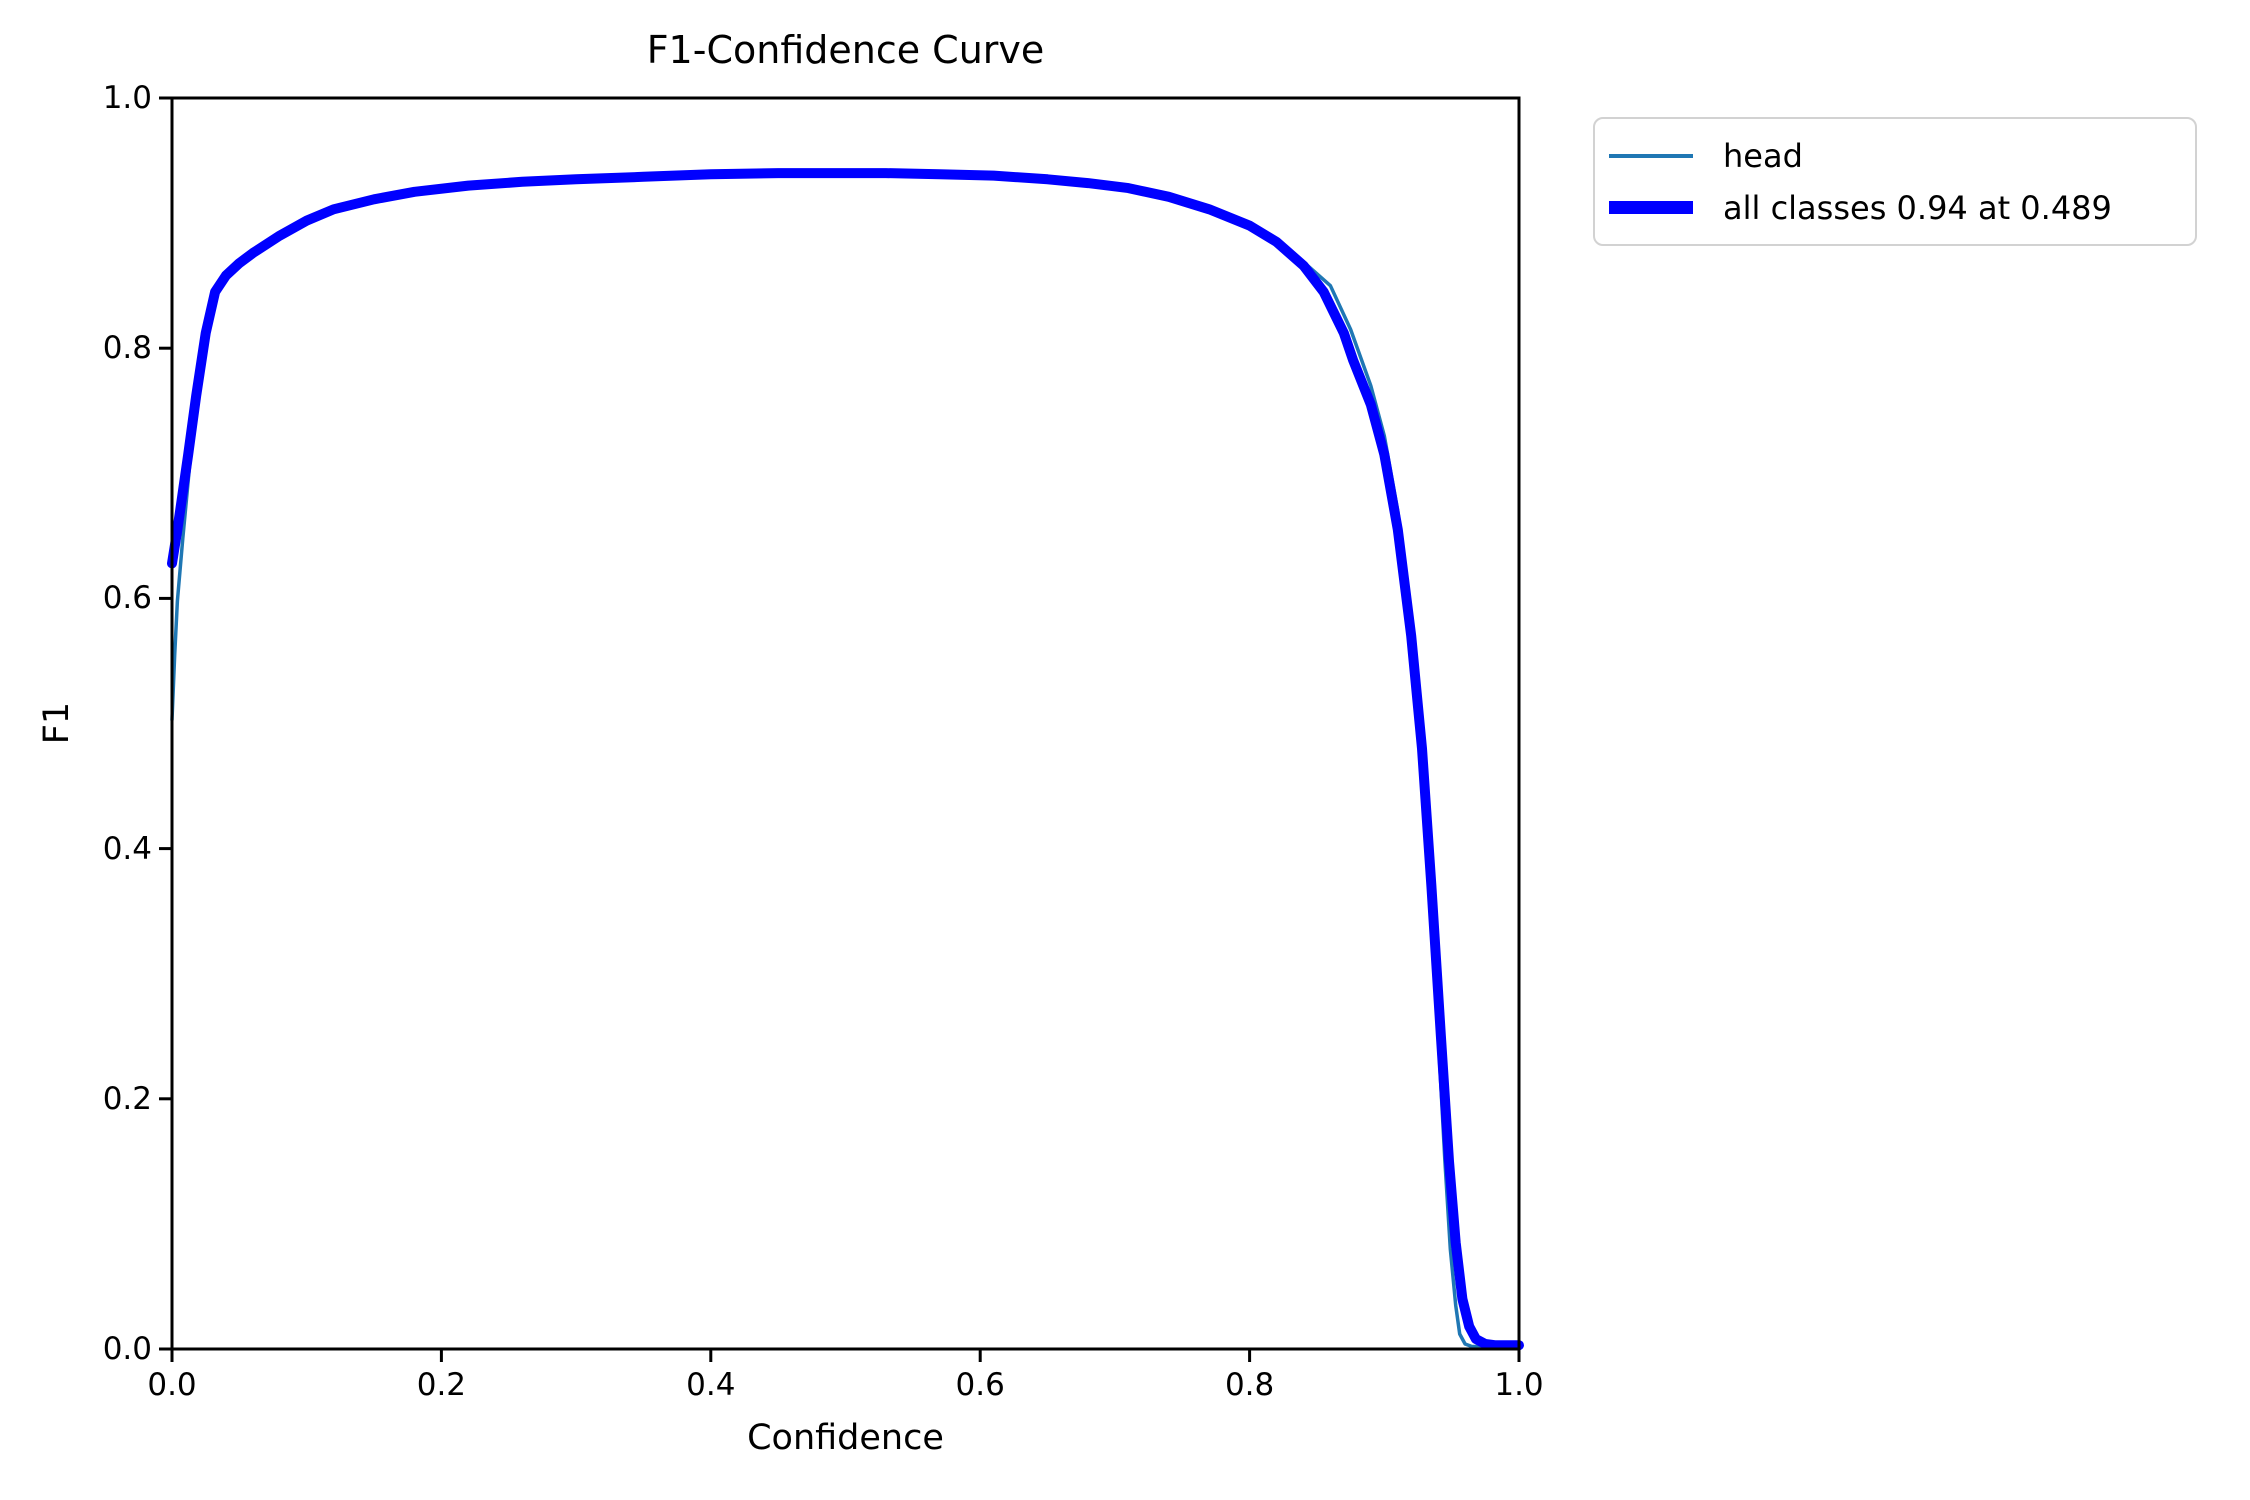  I want to click on legend-label-all-classes: all classes 0.94 at 0.489, so click(1917, 207).